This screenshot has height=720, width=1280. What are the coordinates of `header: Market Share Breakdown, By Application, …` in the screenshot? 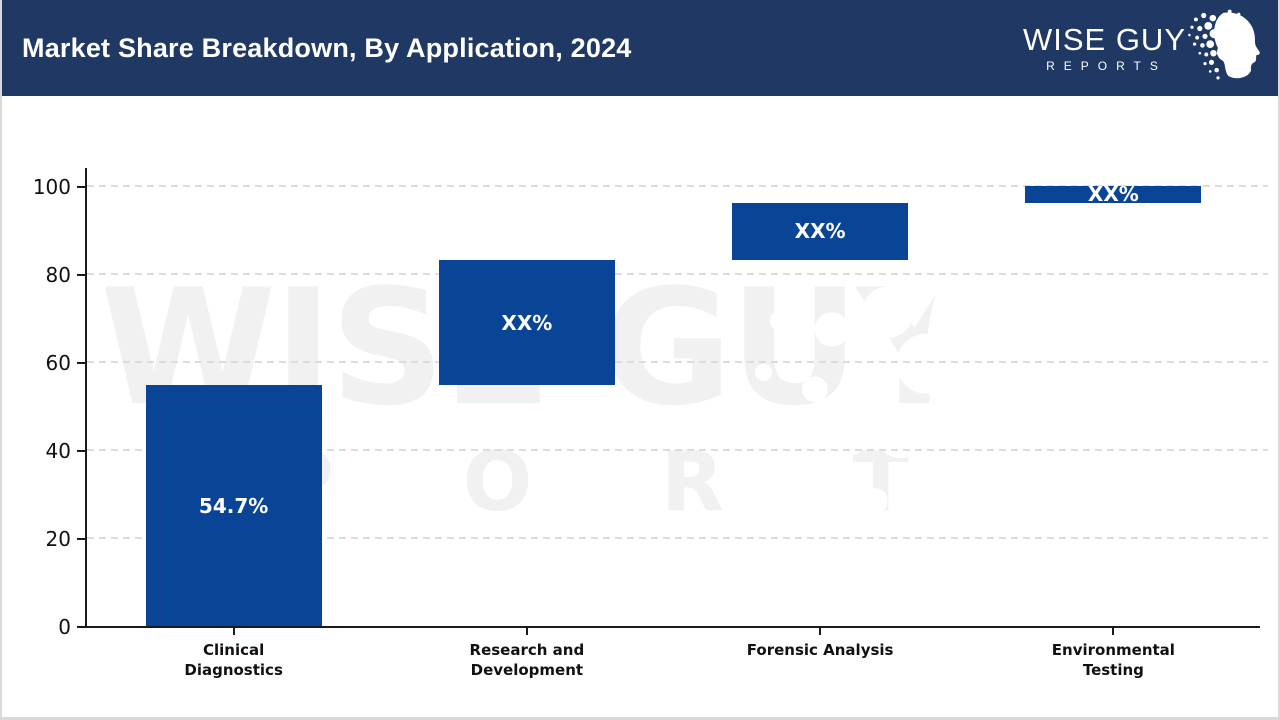 It's located at (640, 48).